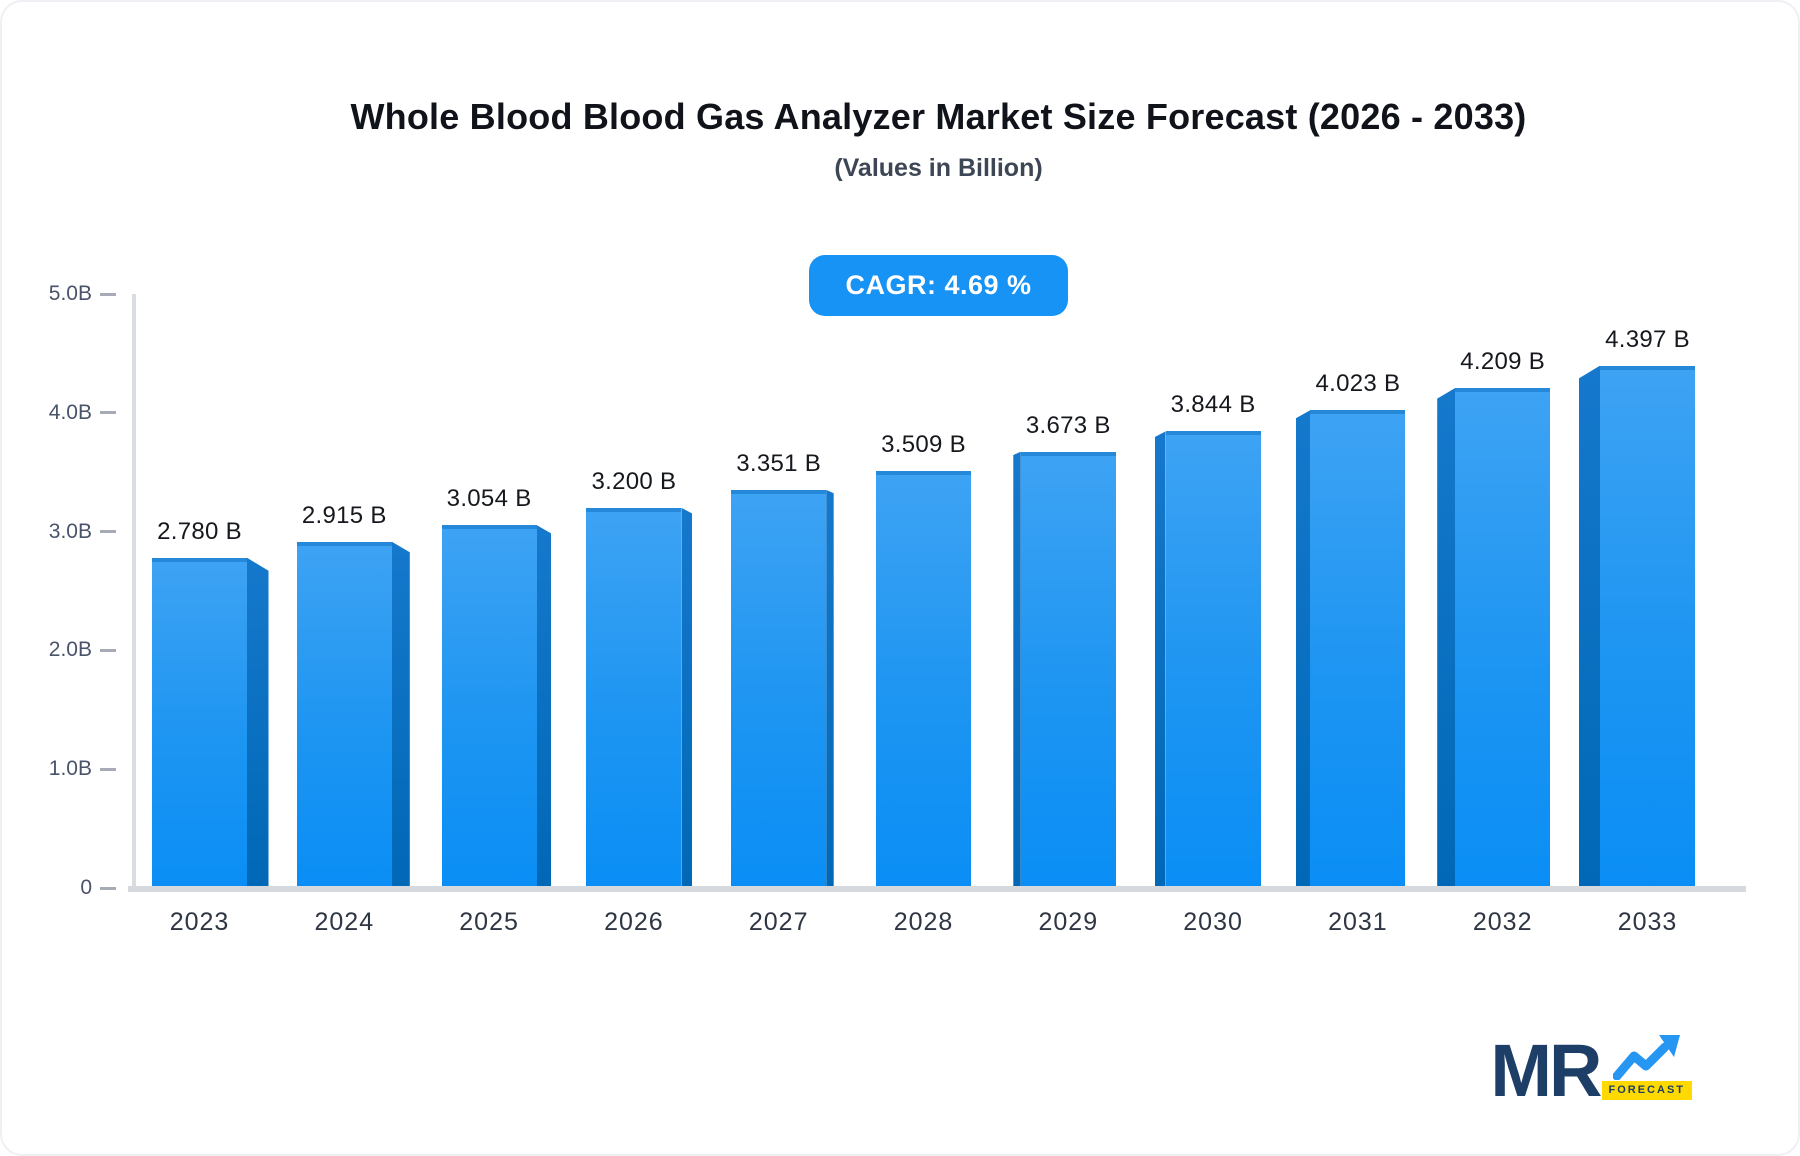  I want to click on bar-2033, so click(1647, 626).